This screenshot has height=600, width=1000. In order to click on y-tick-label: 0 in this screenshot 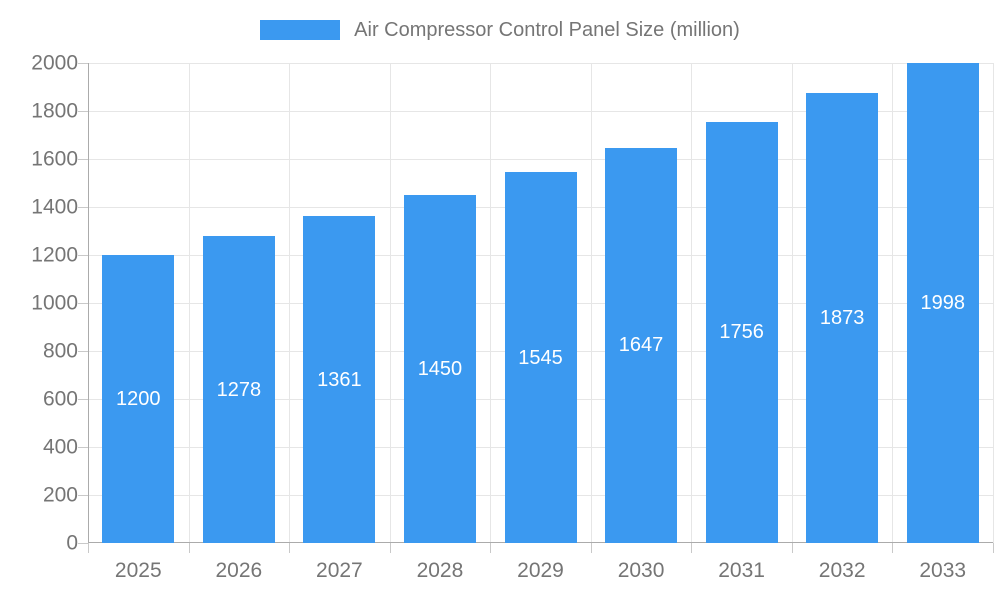, I will do `click(72, 543)`.